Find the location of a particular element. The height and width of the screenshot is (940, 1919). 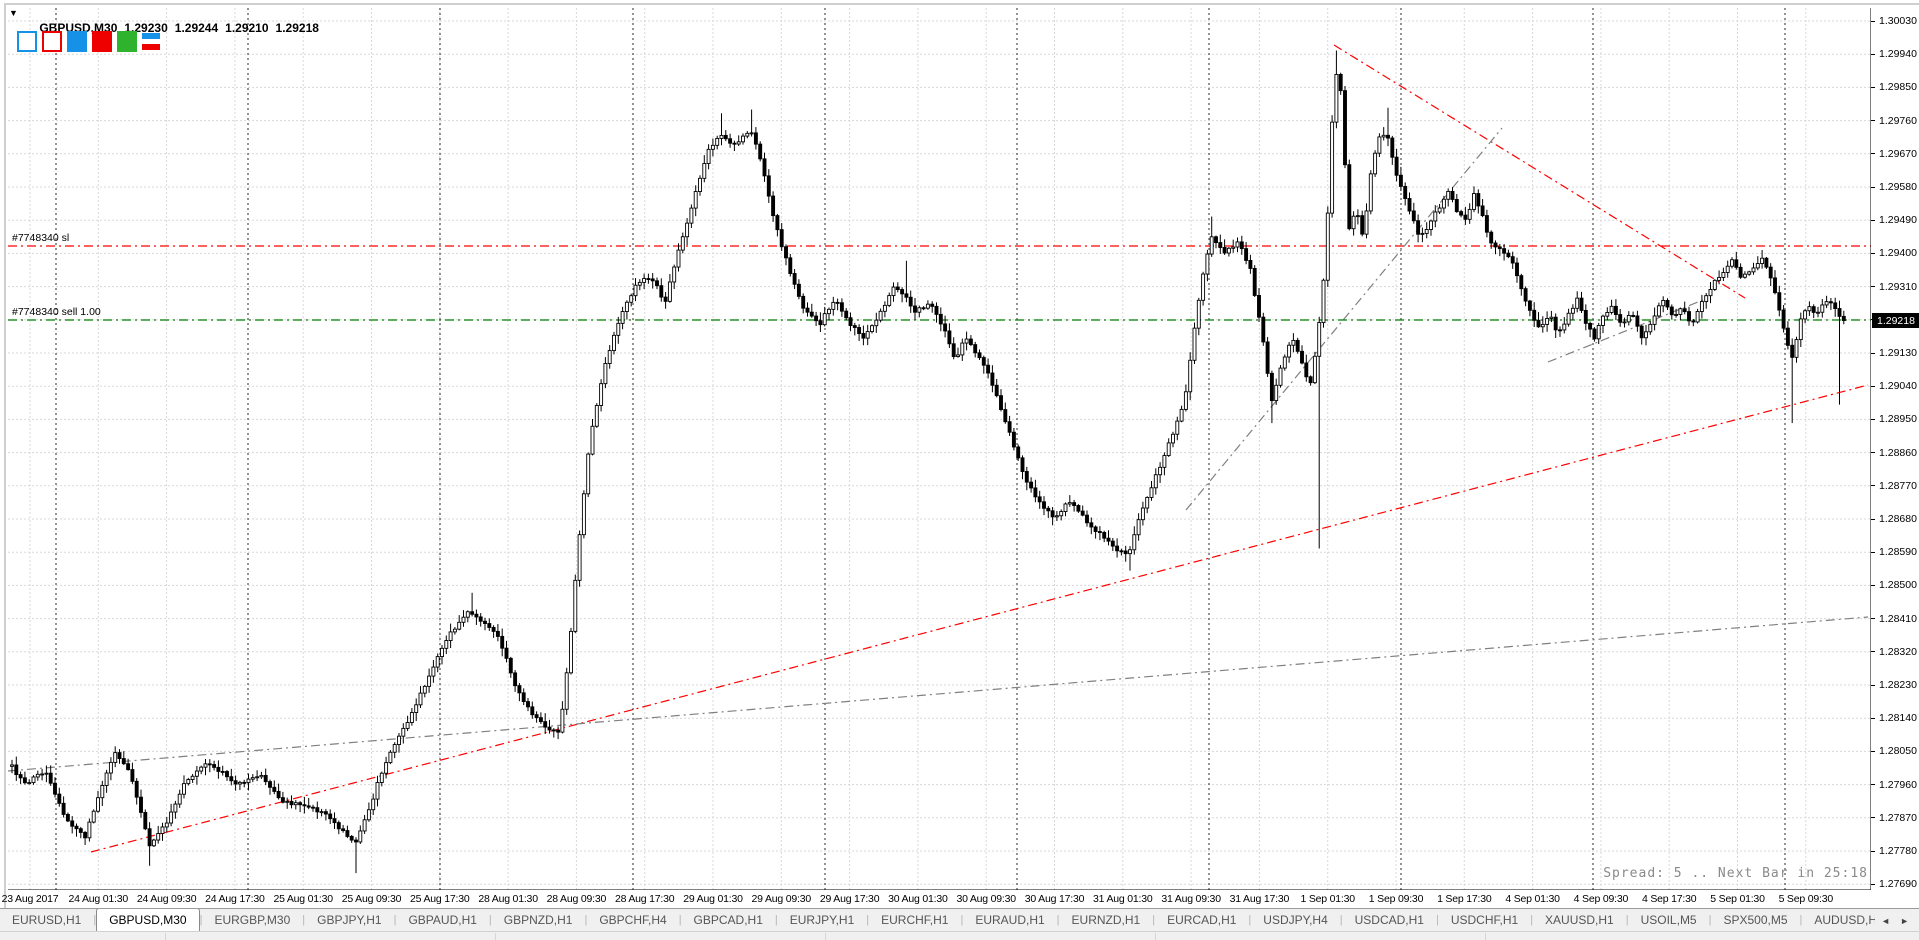

status-strip is located at coordinates (959, 935).